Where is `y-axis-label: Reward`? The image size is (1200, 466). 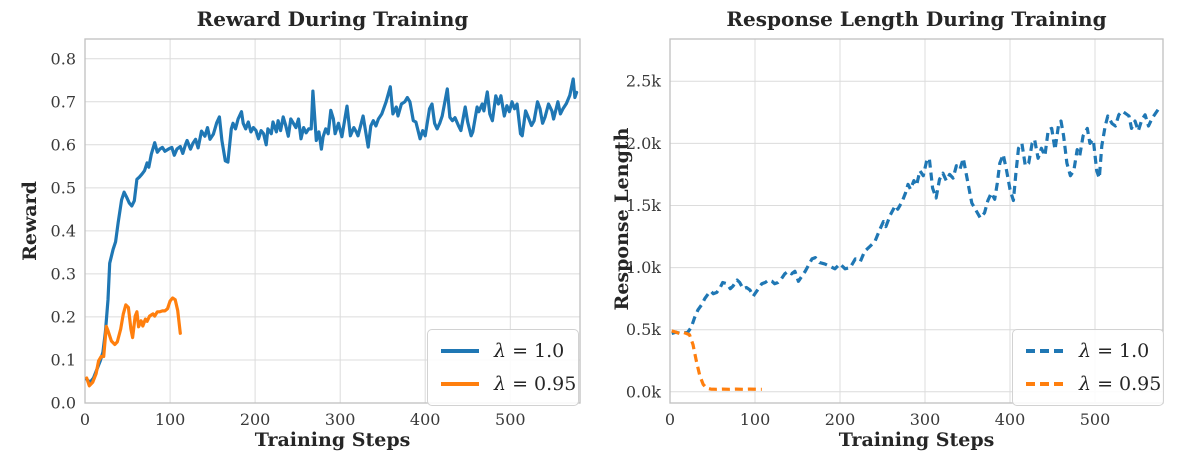
y-axis-label: Reward is located at coordinates (30, 221).